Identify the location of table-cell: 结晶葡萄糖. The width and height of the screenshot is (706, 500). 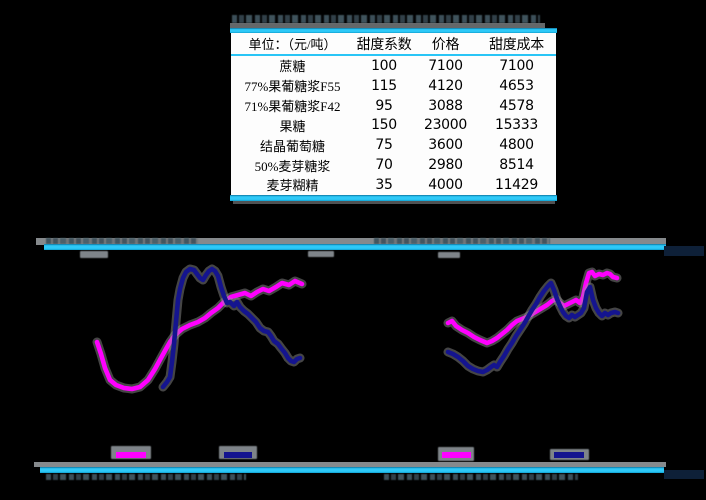
(292, 146).